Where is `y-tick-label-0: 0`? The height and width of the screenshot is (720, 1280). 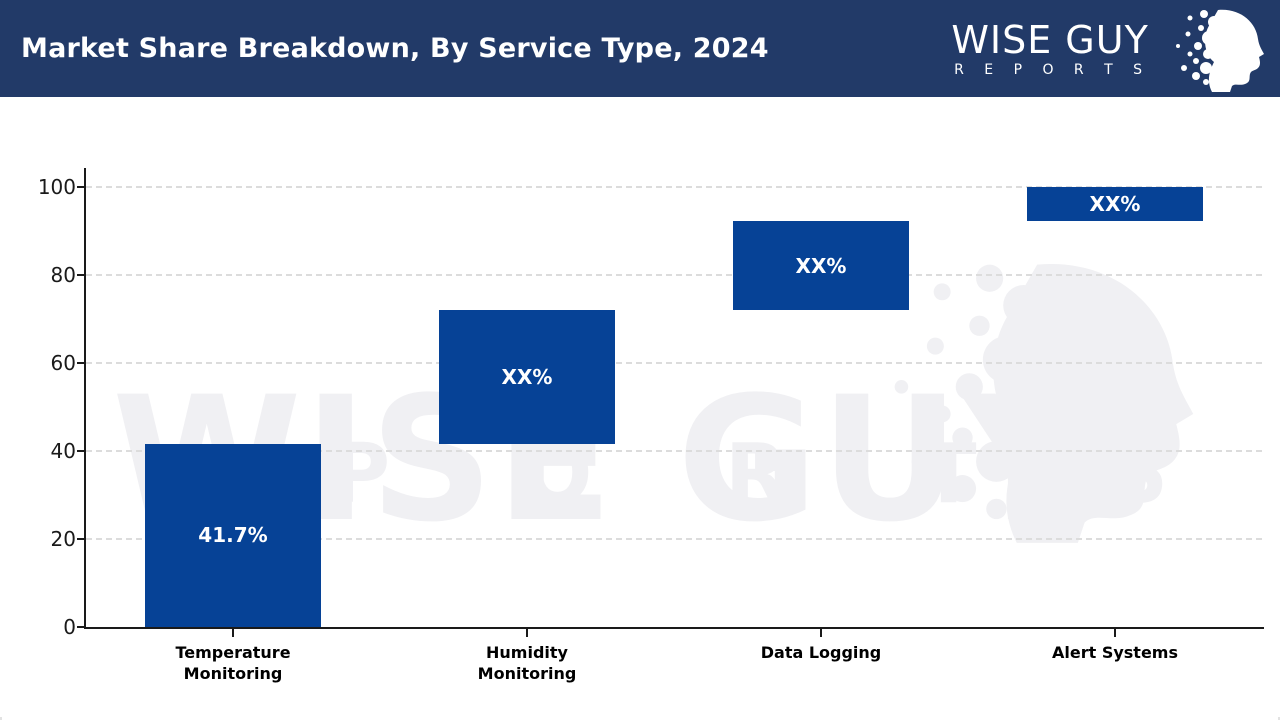 y-tick-label-0: 0 is located at coordinates (69, 627).